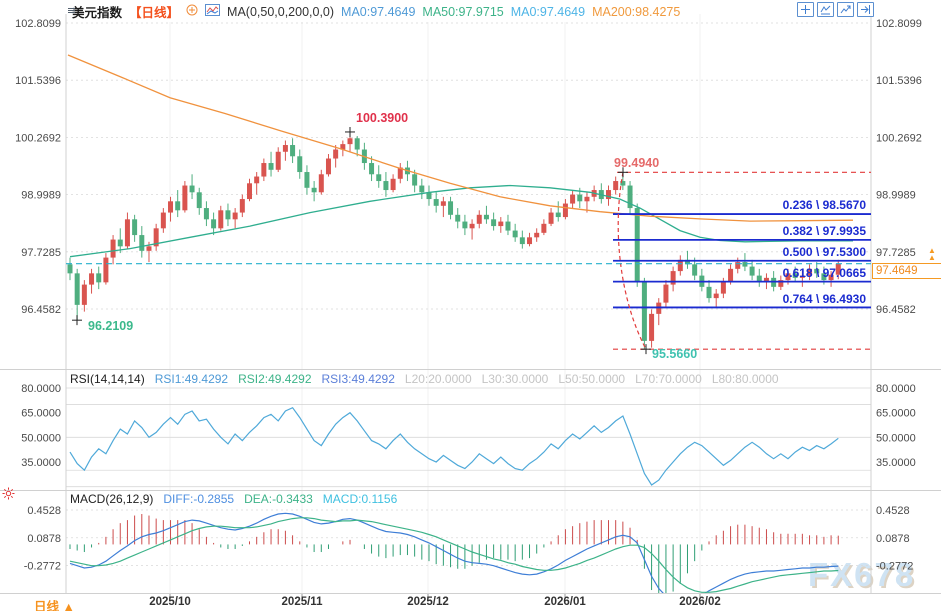  I want to click on x-axis-label: 2025/12, so click(428, 602).